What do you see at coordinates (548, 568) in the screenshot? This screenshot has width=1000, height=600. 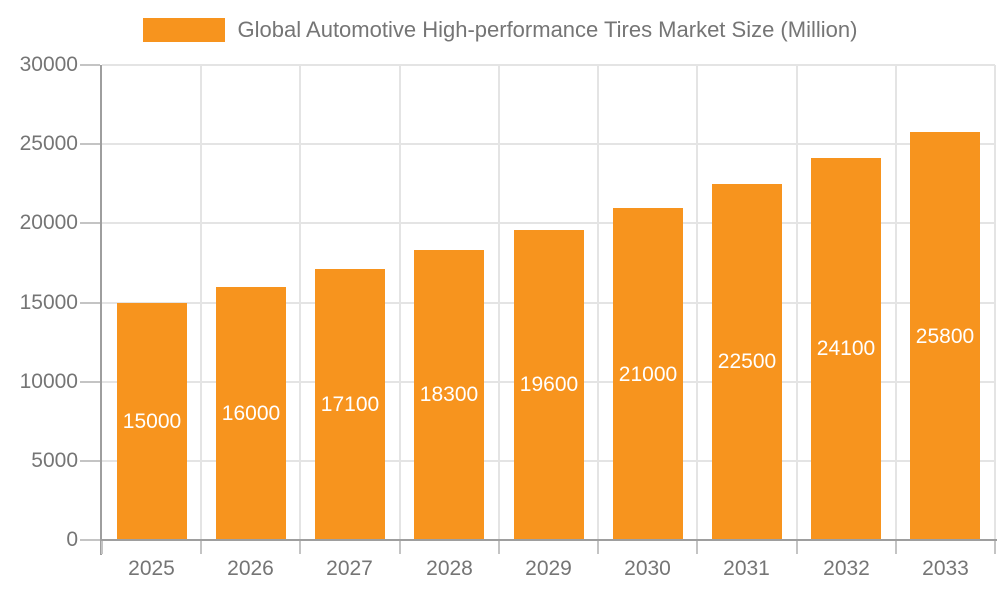 I see `x-axis-label: 2029` at bounding box center [548, 568].